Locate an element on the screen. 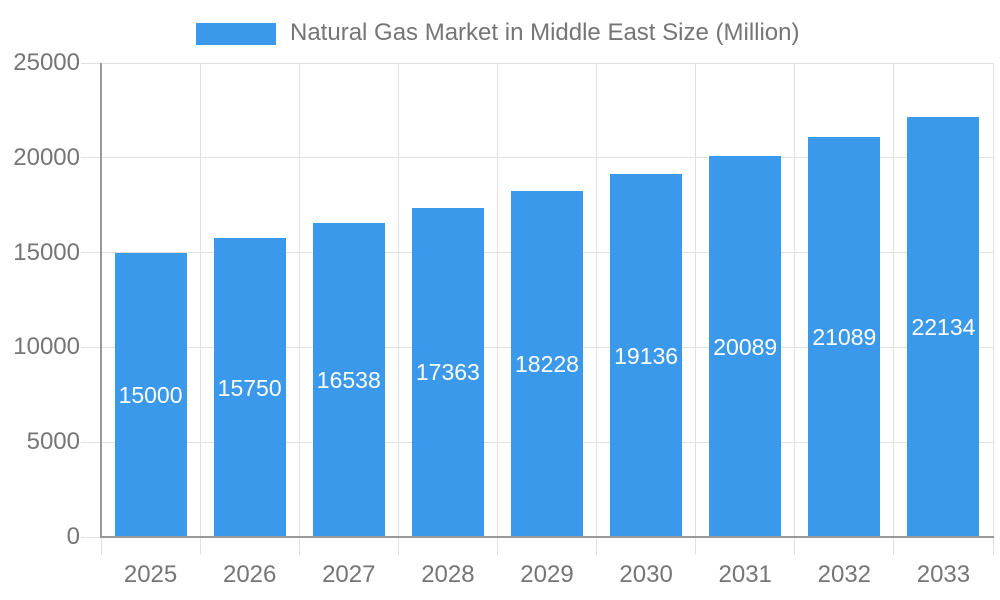  bar-2032 is located at coordinates (844, 336).